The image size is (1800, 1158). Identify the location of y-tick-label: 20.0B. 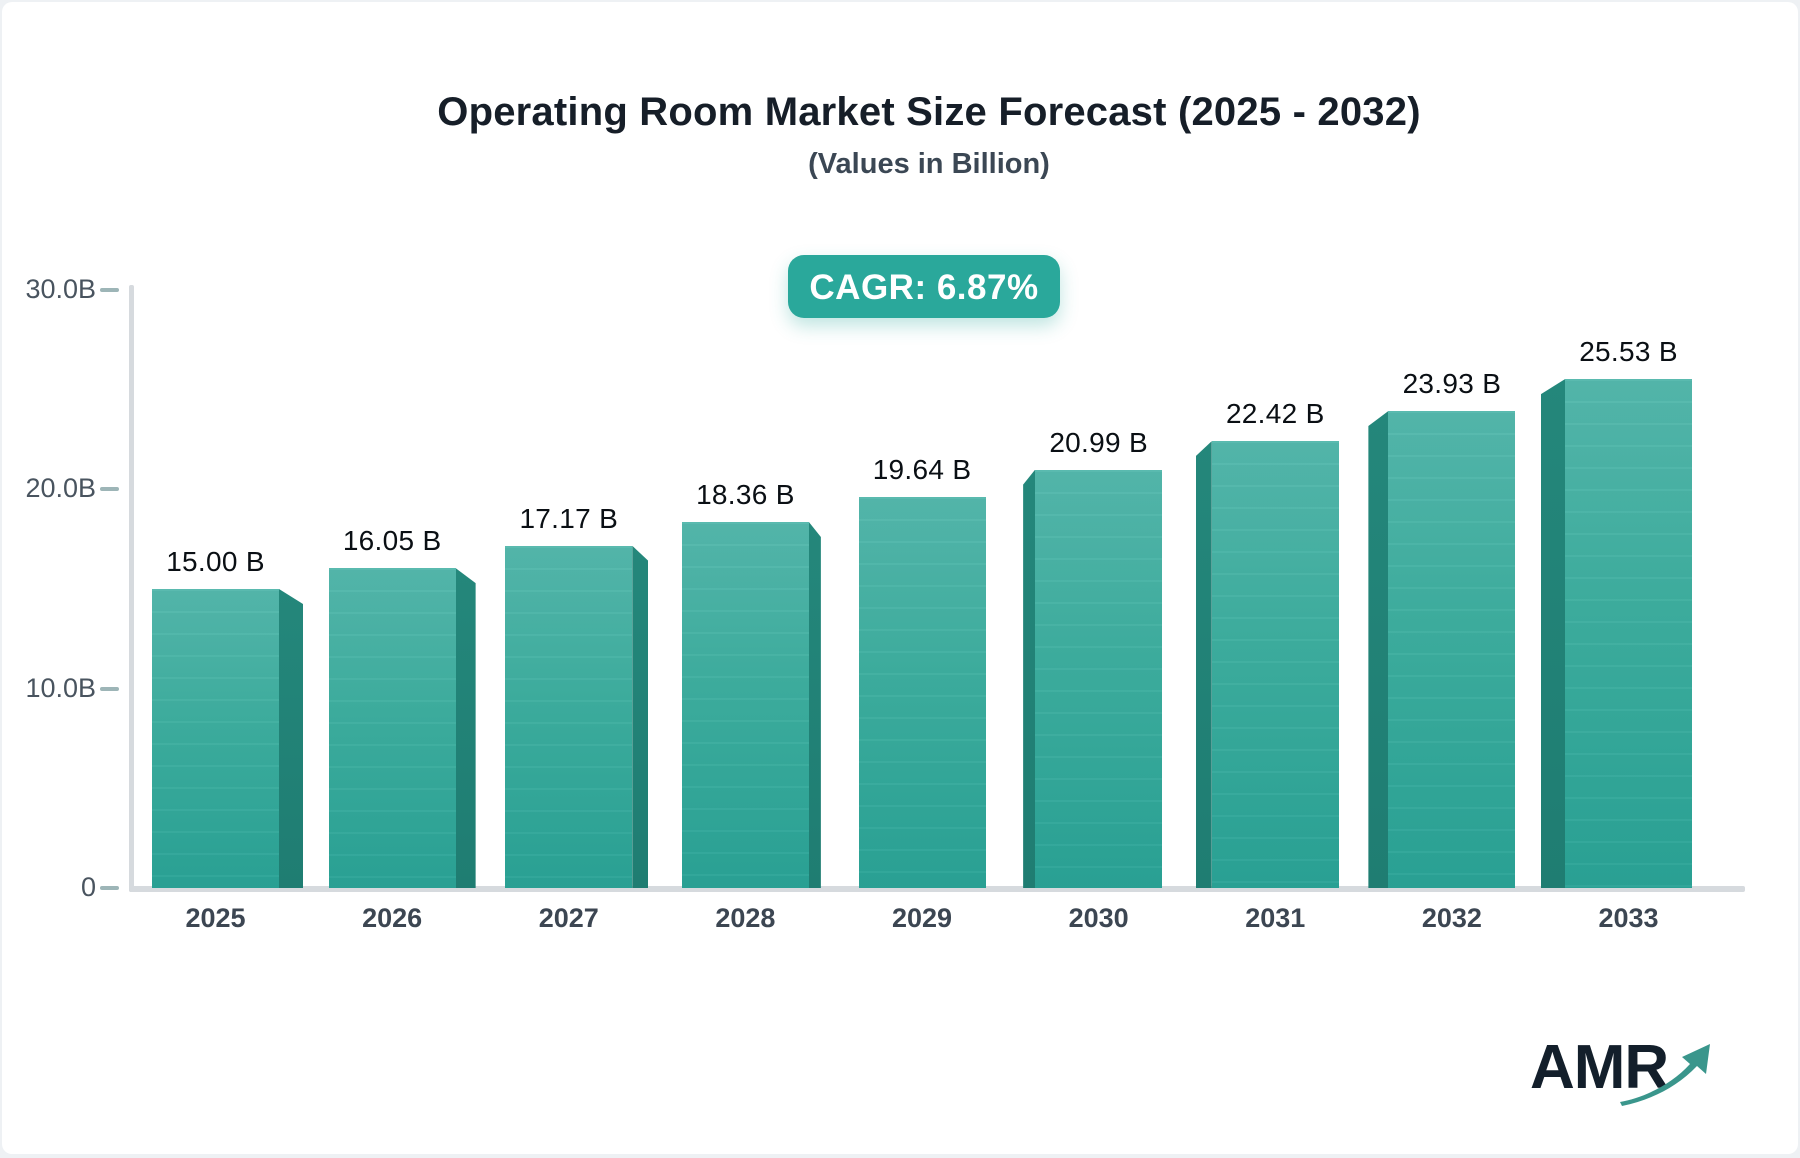
(60, 488).